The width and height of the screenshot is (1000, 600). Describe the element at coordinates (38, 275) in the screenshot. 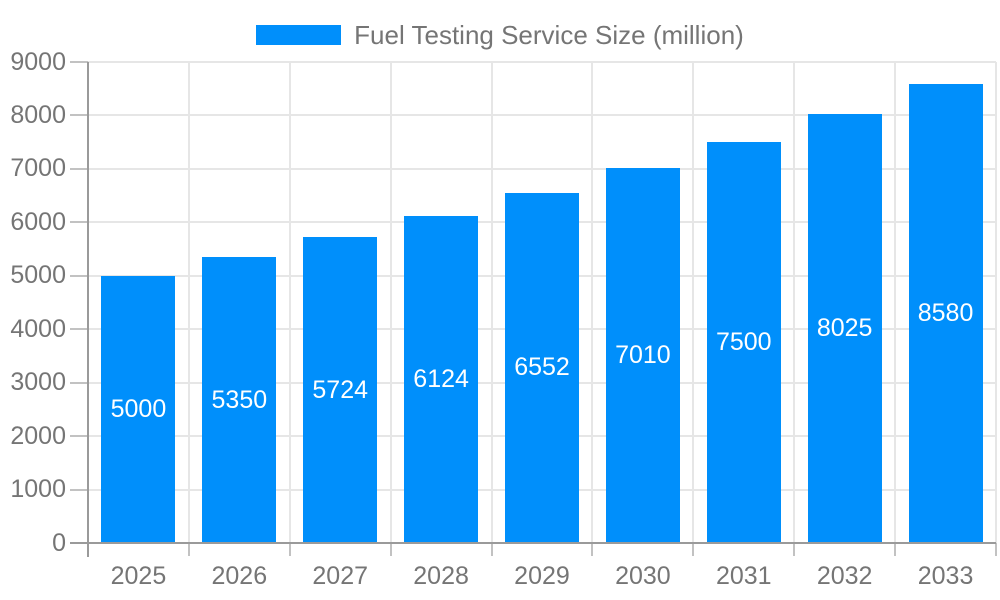

I see `y-tick-label: 5000` at that location.